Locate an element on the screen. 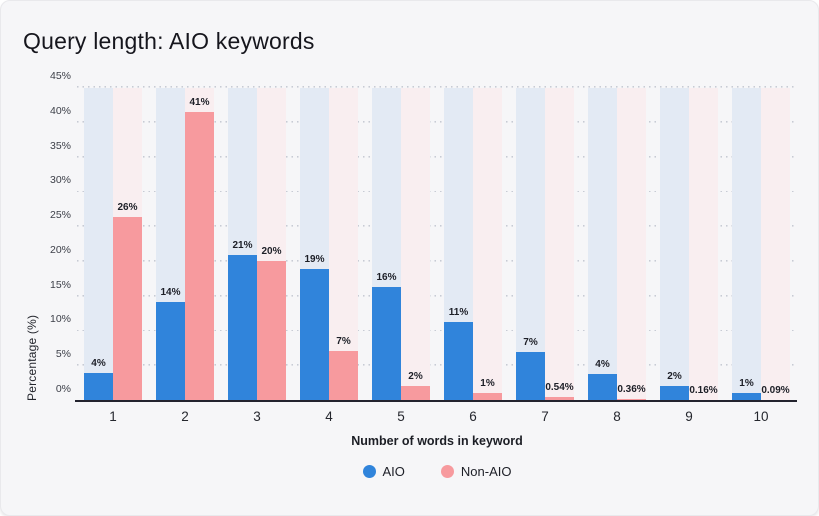  non-aio-track: 41% is located at coordinates (199, 244).